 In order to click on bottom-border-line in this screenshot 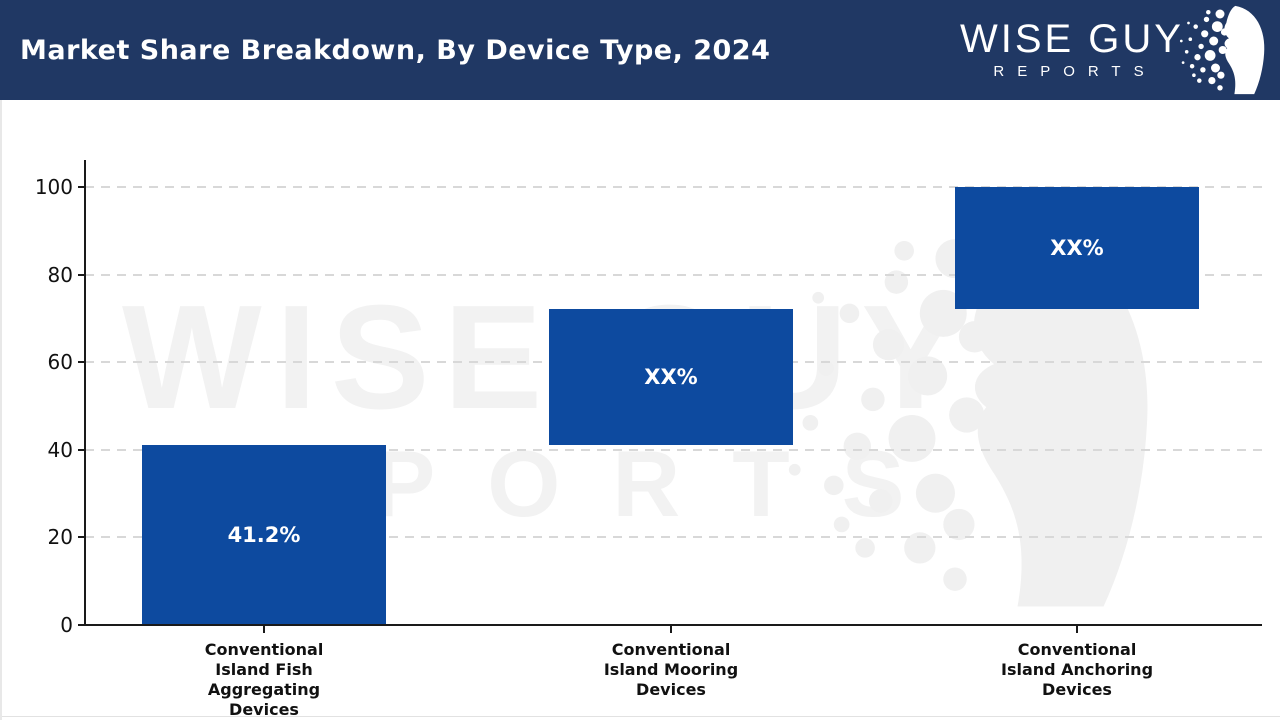, I will do `click(640, 716)`.